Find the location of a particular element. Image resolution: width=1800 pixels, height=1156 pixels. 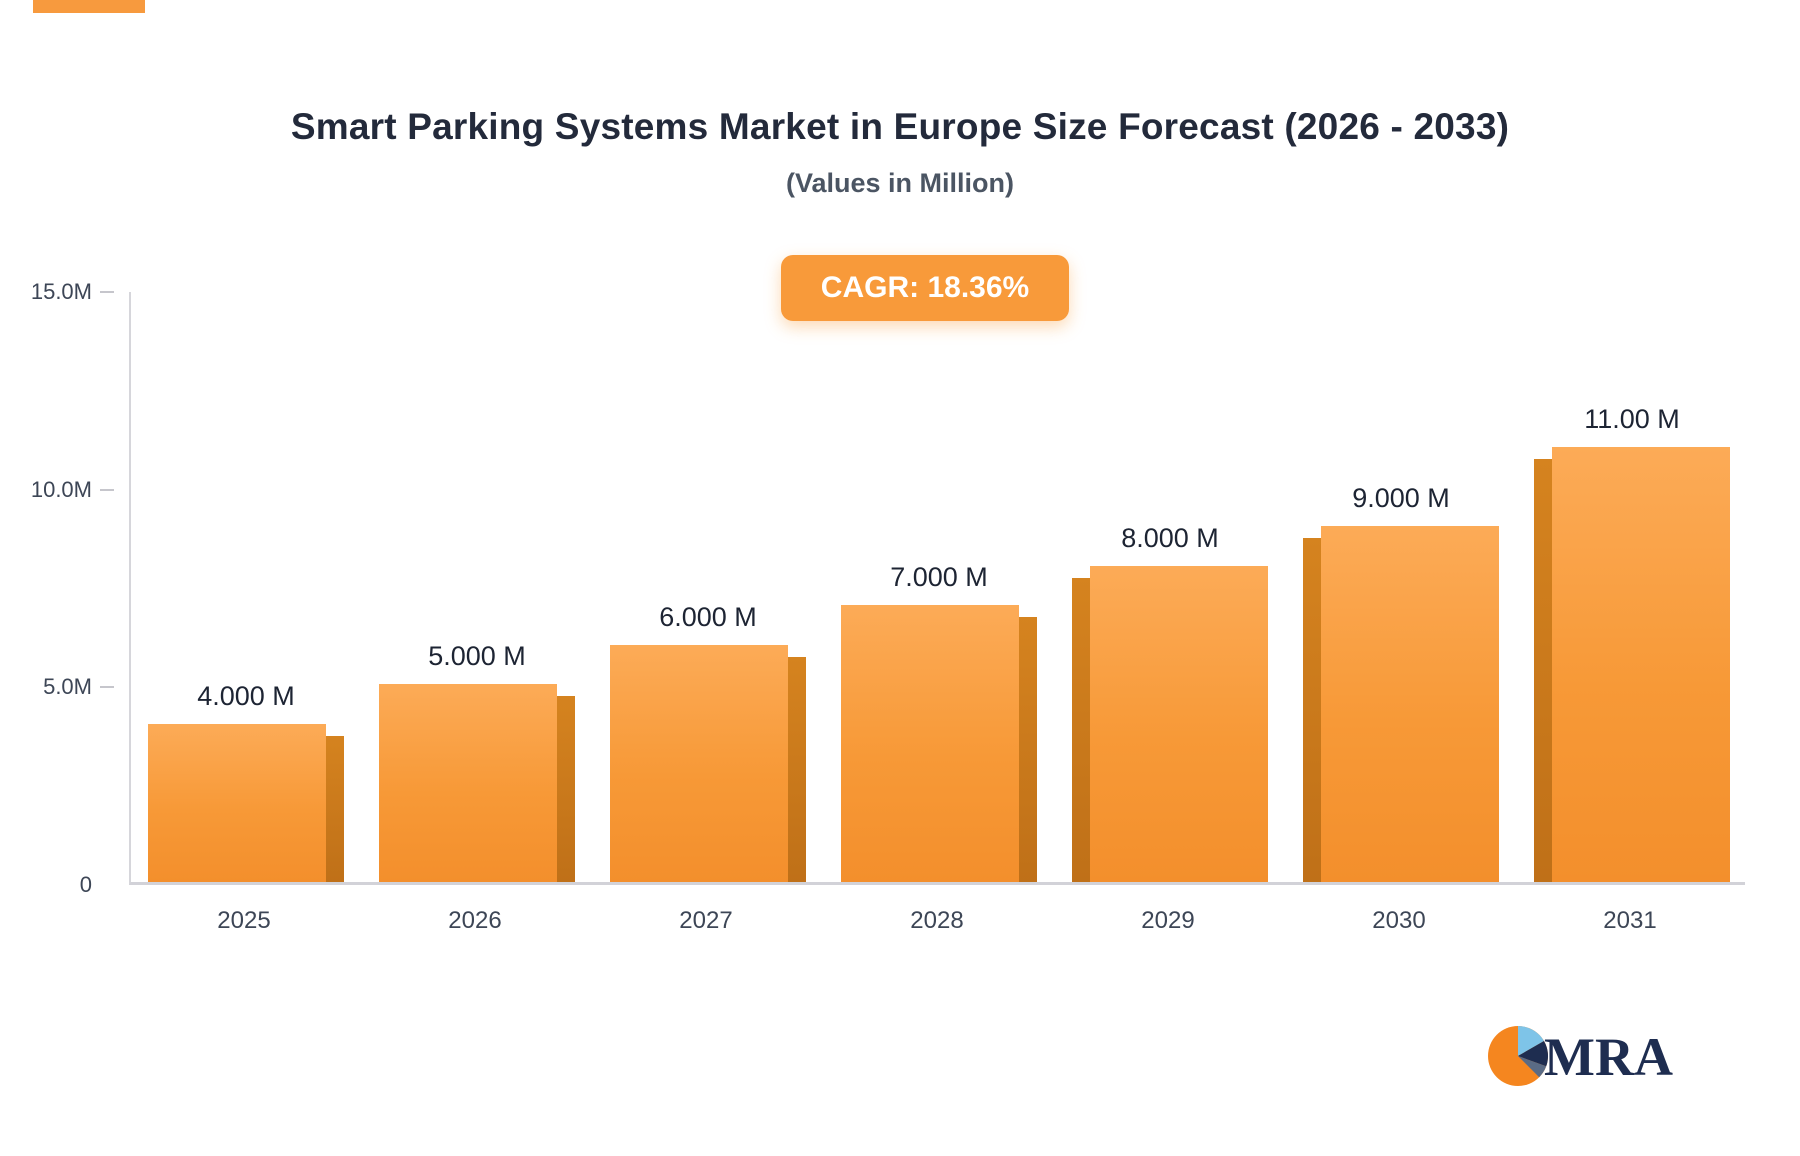

chart-subtitle: (Values in Million) is located at coordinates (900, 183).